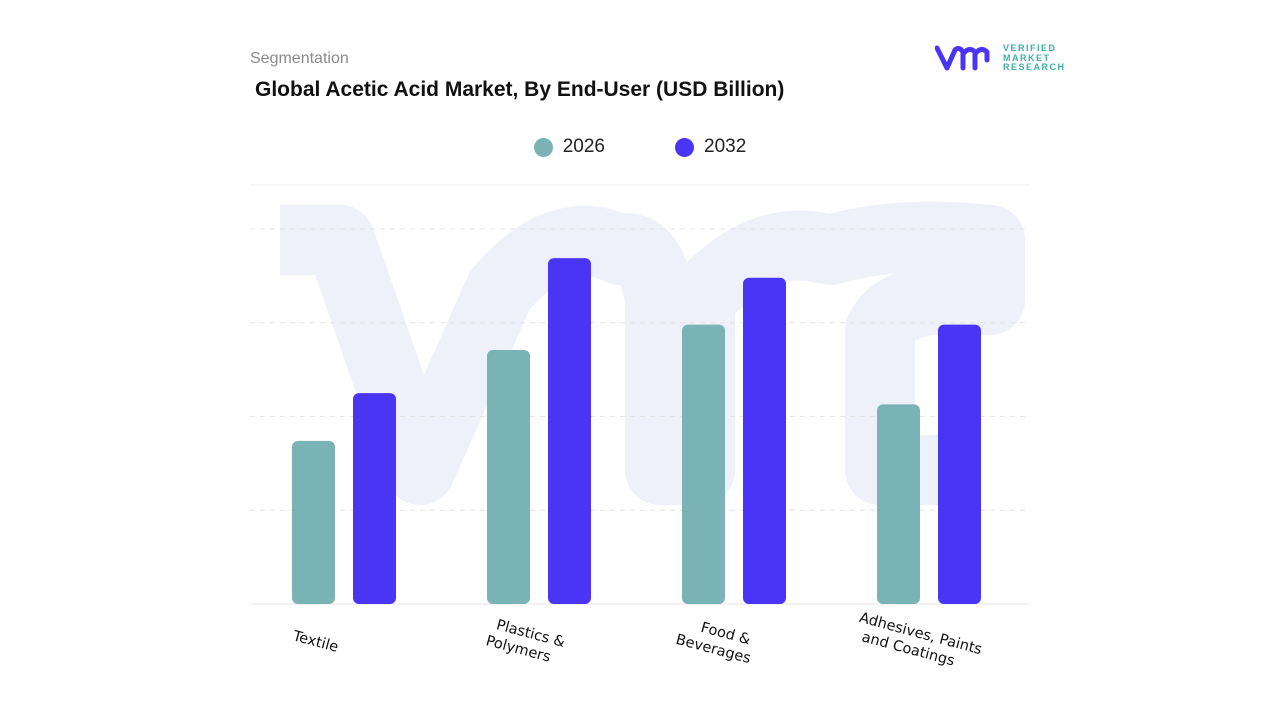 This screenshot has height=720, width=1280. I want to click on legend-item-2032: 2032, so click(710, 147).